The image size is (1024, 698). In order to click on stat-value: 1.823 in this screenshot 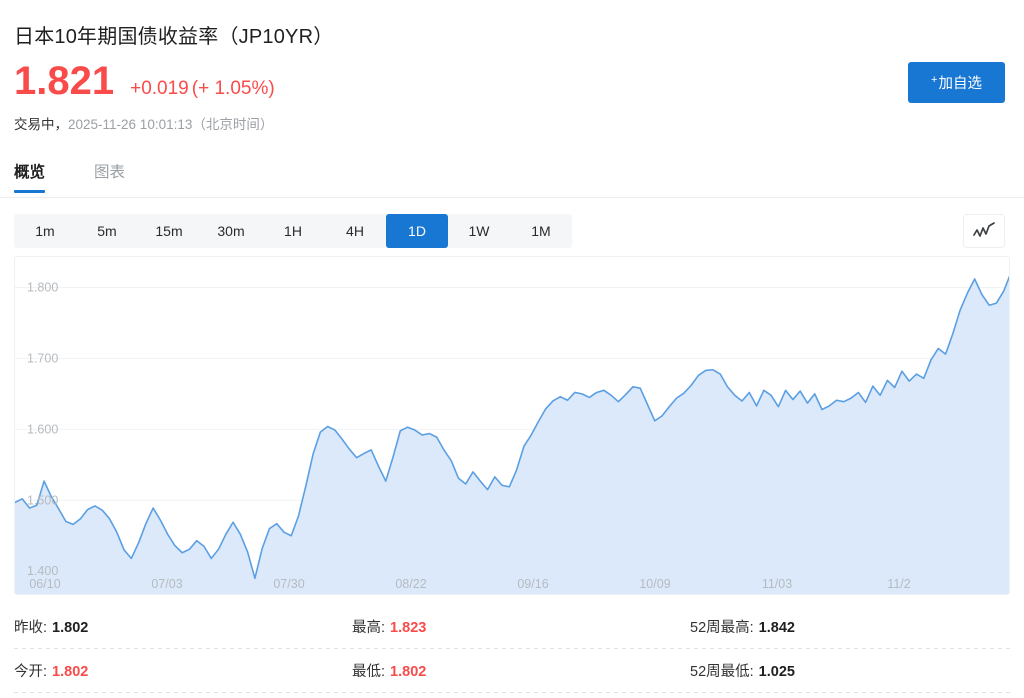, I will do `click(408, 628)`.